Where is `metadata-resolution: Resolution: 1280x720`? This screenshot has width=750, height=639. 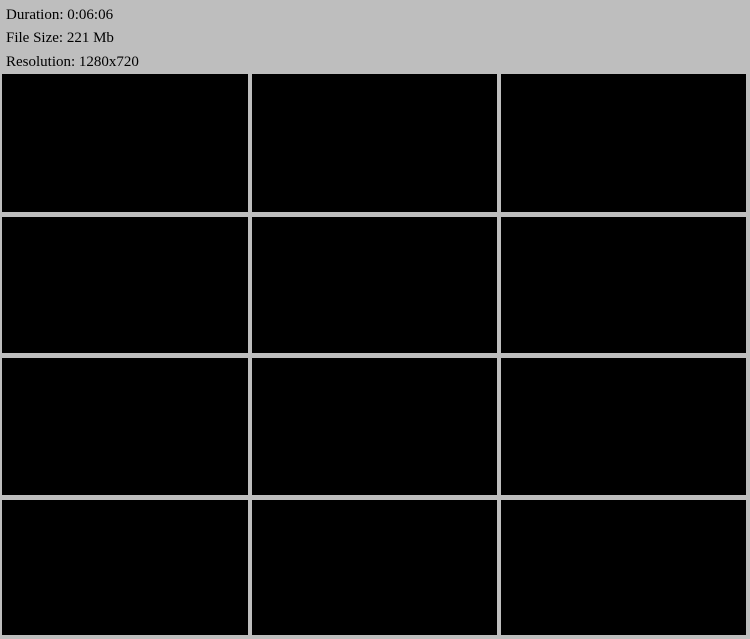 metadata-resolution: Resolution: 1280x720 is located at coordinates (72, 62).